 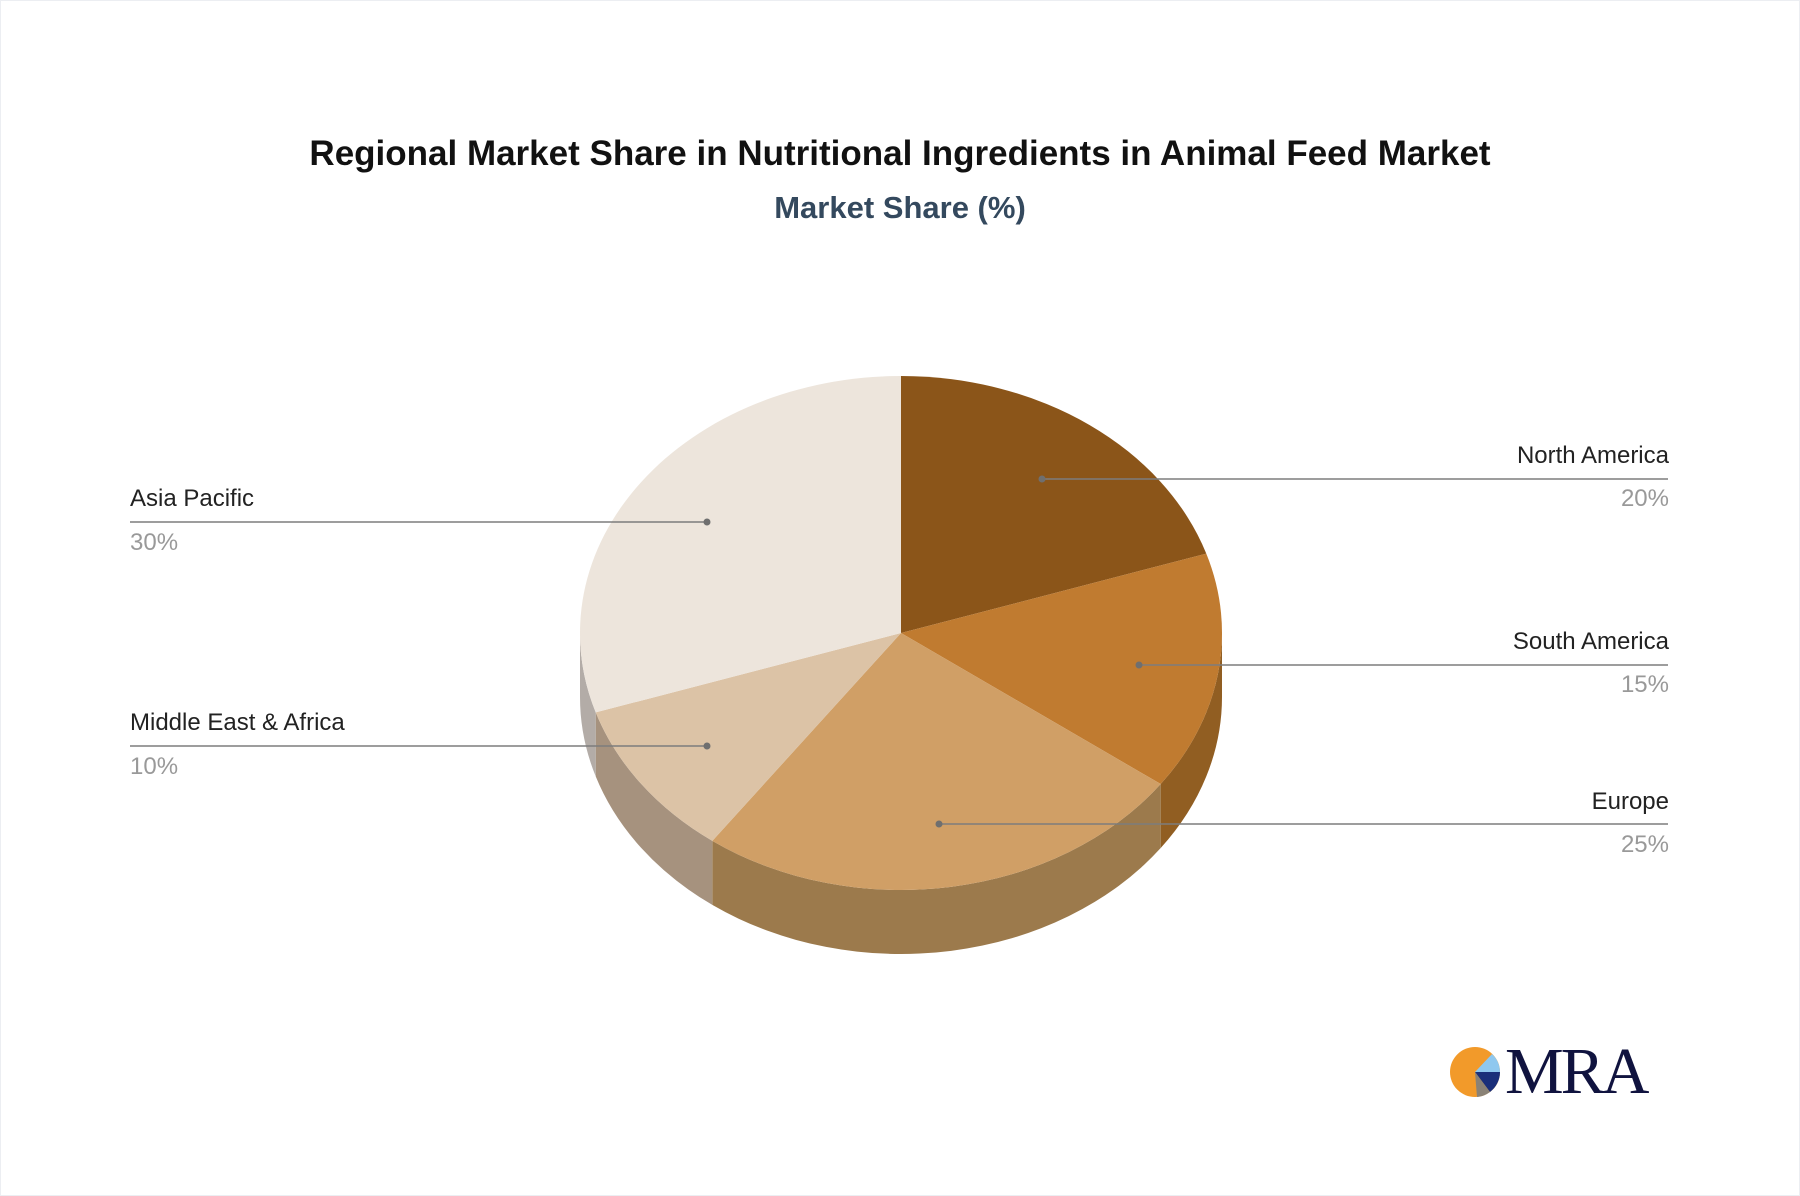 I want to click on chart-subtitle: Market Share (%), so click(x=900, y=207).